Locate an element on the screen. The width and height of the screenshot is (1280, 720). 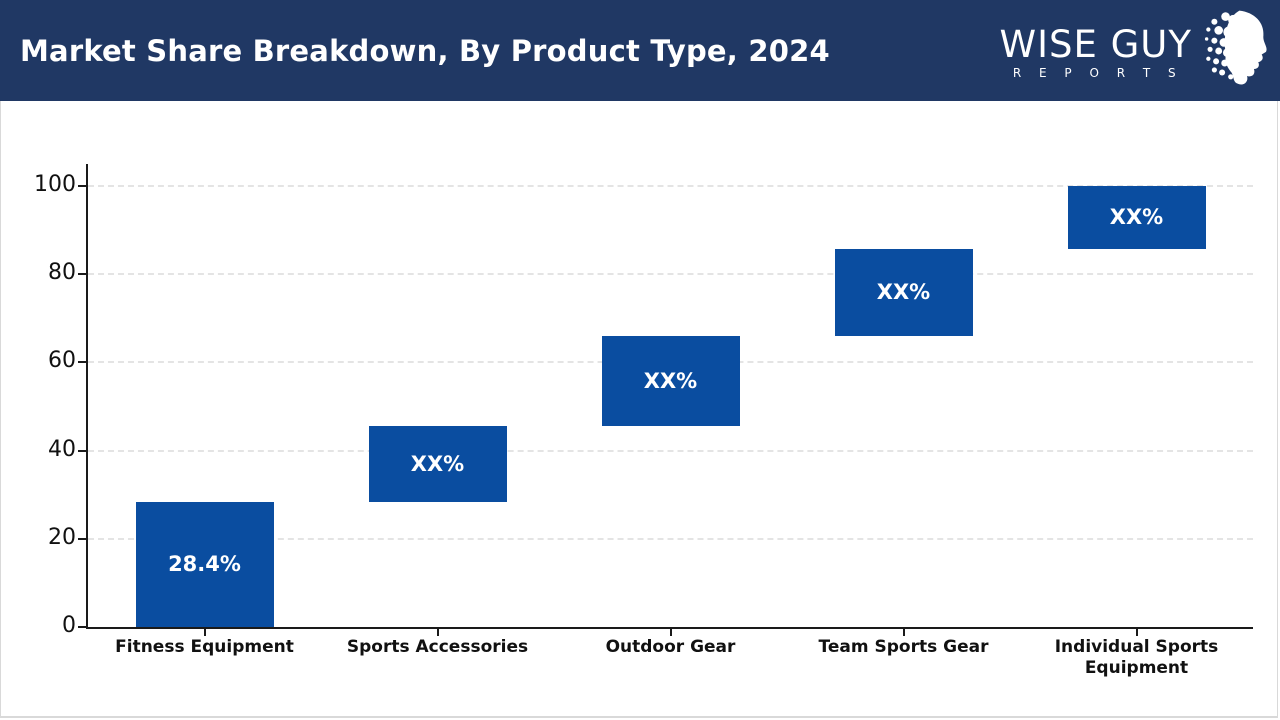
bar-3: XX% is located at coordinates (903, 292).